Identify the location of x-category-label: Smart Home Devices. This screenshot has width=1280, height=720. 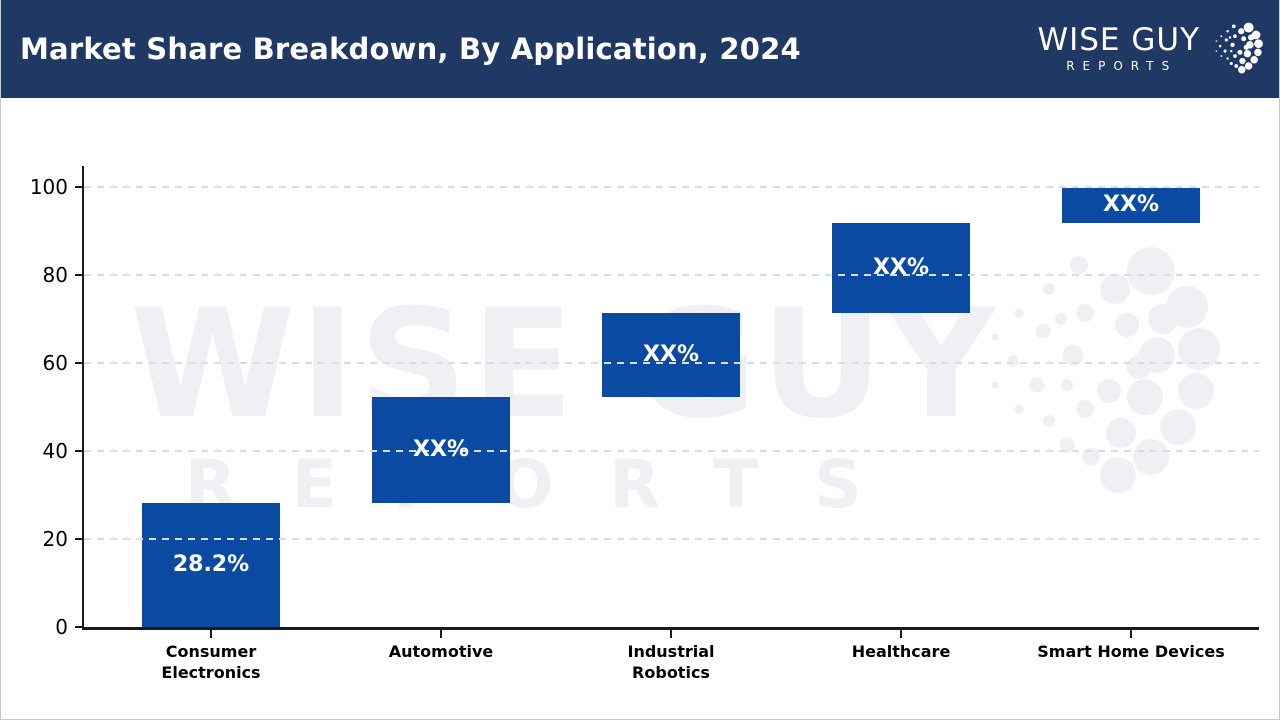
(1131, 651).